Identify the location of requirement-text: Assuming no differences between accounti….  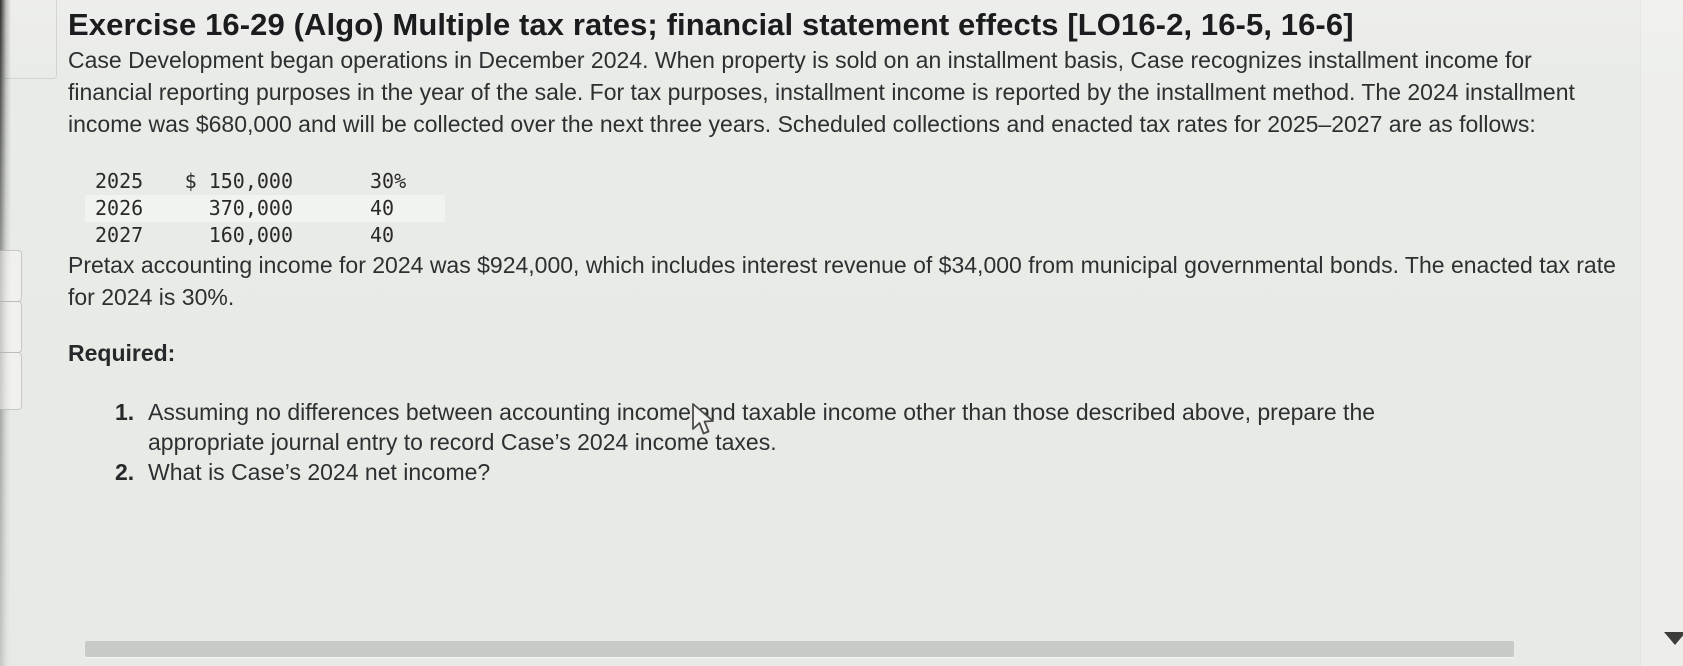
(762, 427).